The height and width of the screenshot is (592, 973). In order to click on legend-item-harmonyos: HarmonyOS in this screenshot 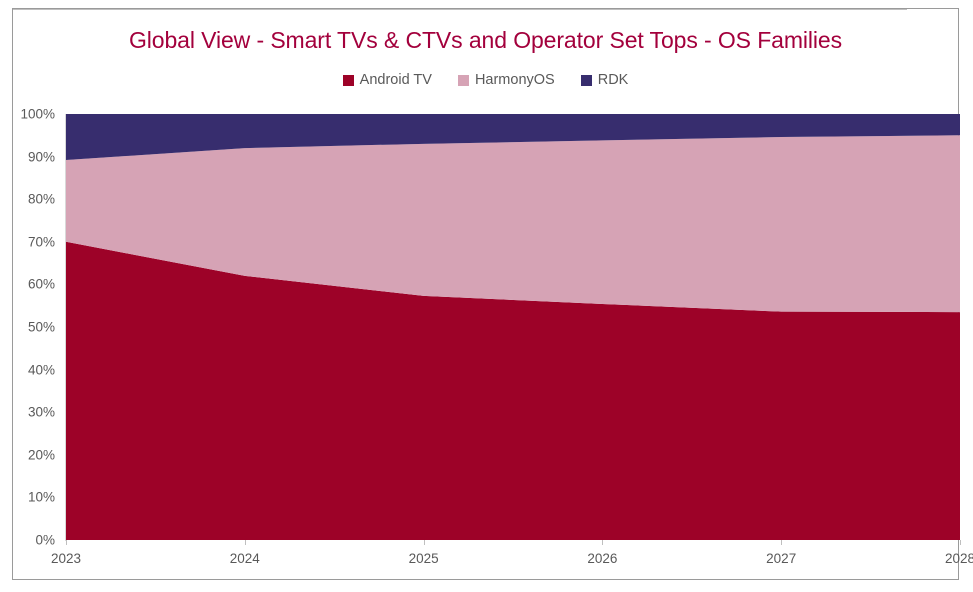, I will do `click(506, 80)`.